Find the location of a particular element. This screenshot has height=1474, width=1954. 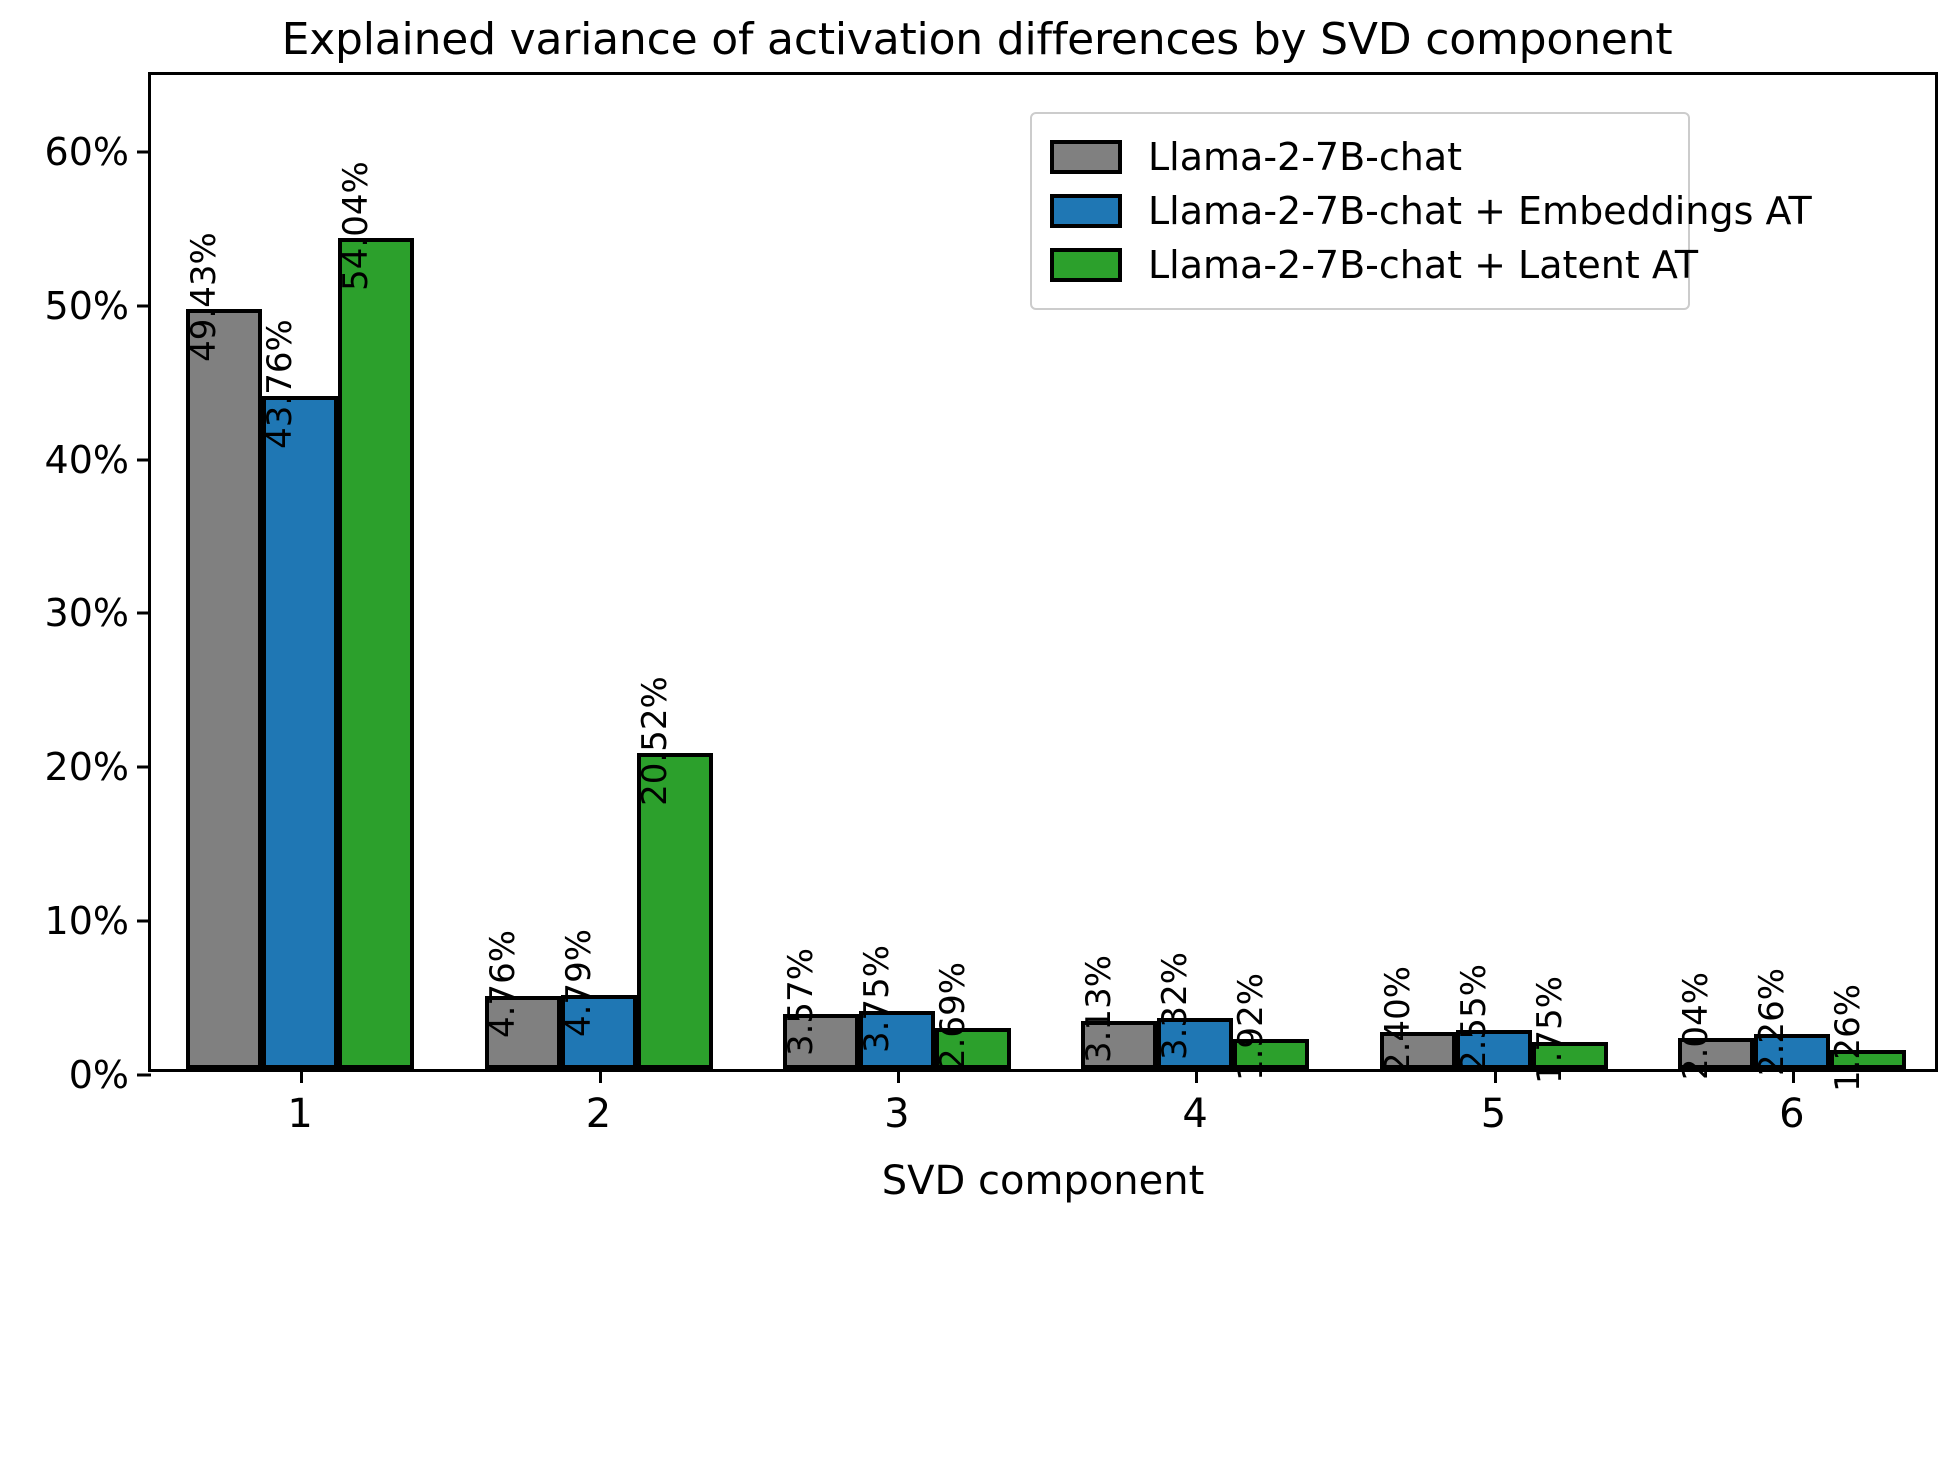

bar-value-label: 2.40% is located at coordinates (1397, 1020).